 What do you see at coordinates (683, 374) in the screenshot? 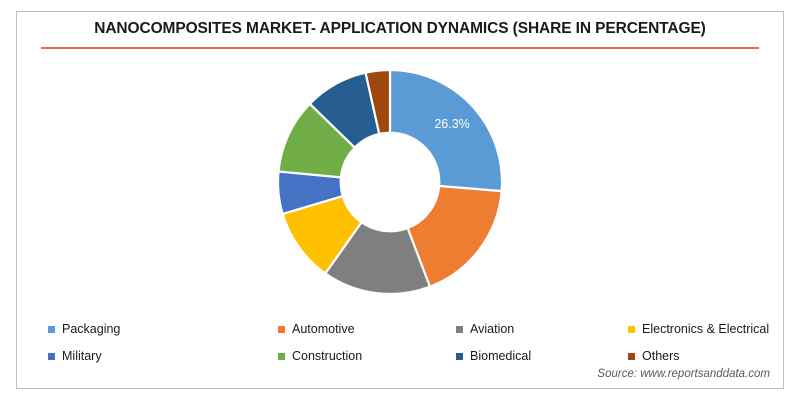
I see `source-attribution: Source: www.reportsanddata.com` at bounding box center [683, 374].